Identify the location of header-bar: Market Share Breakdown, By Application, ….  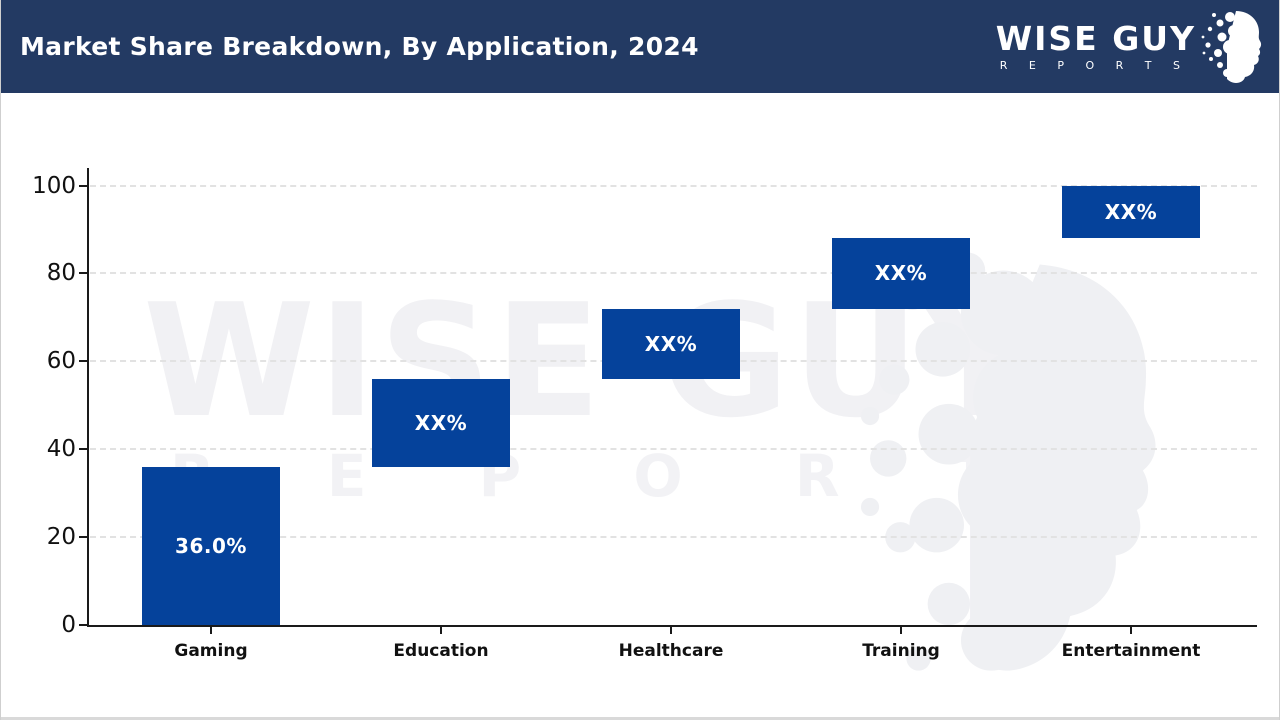
(640, 46).